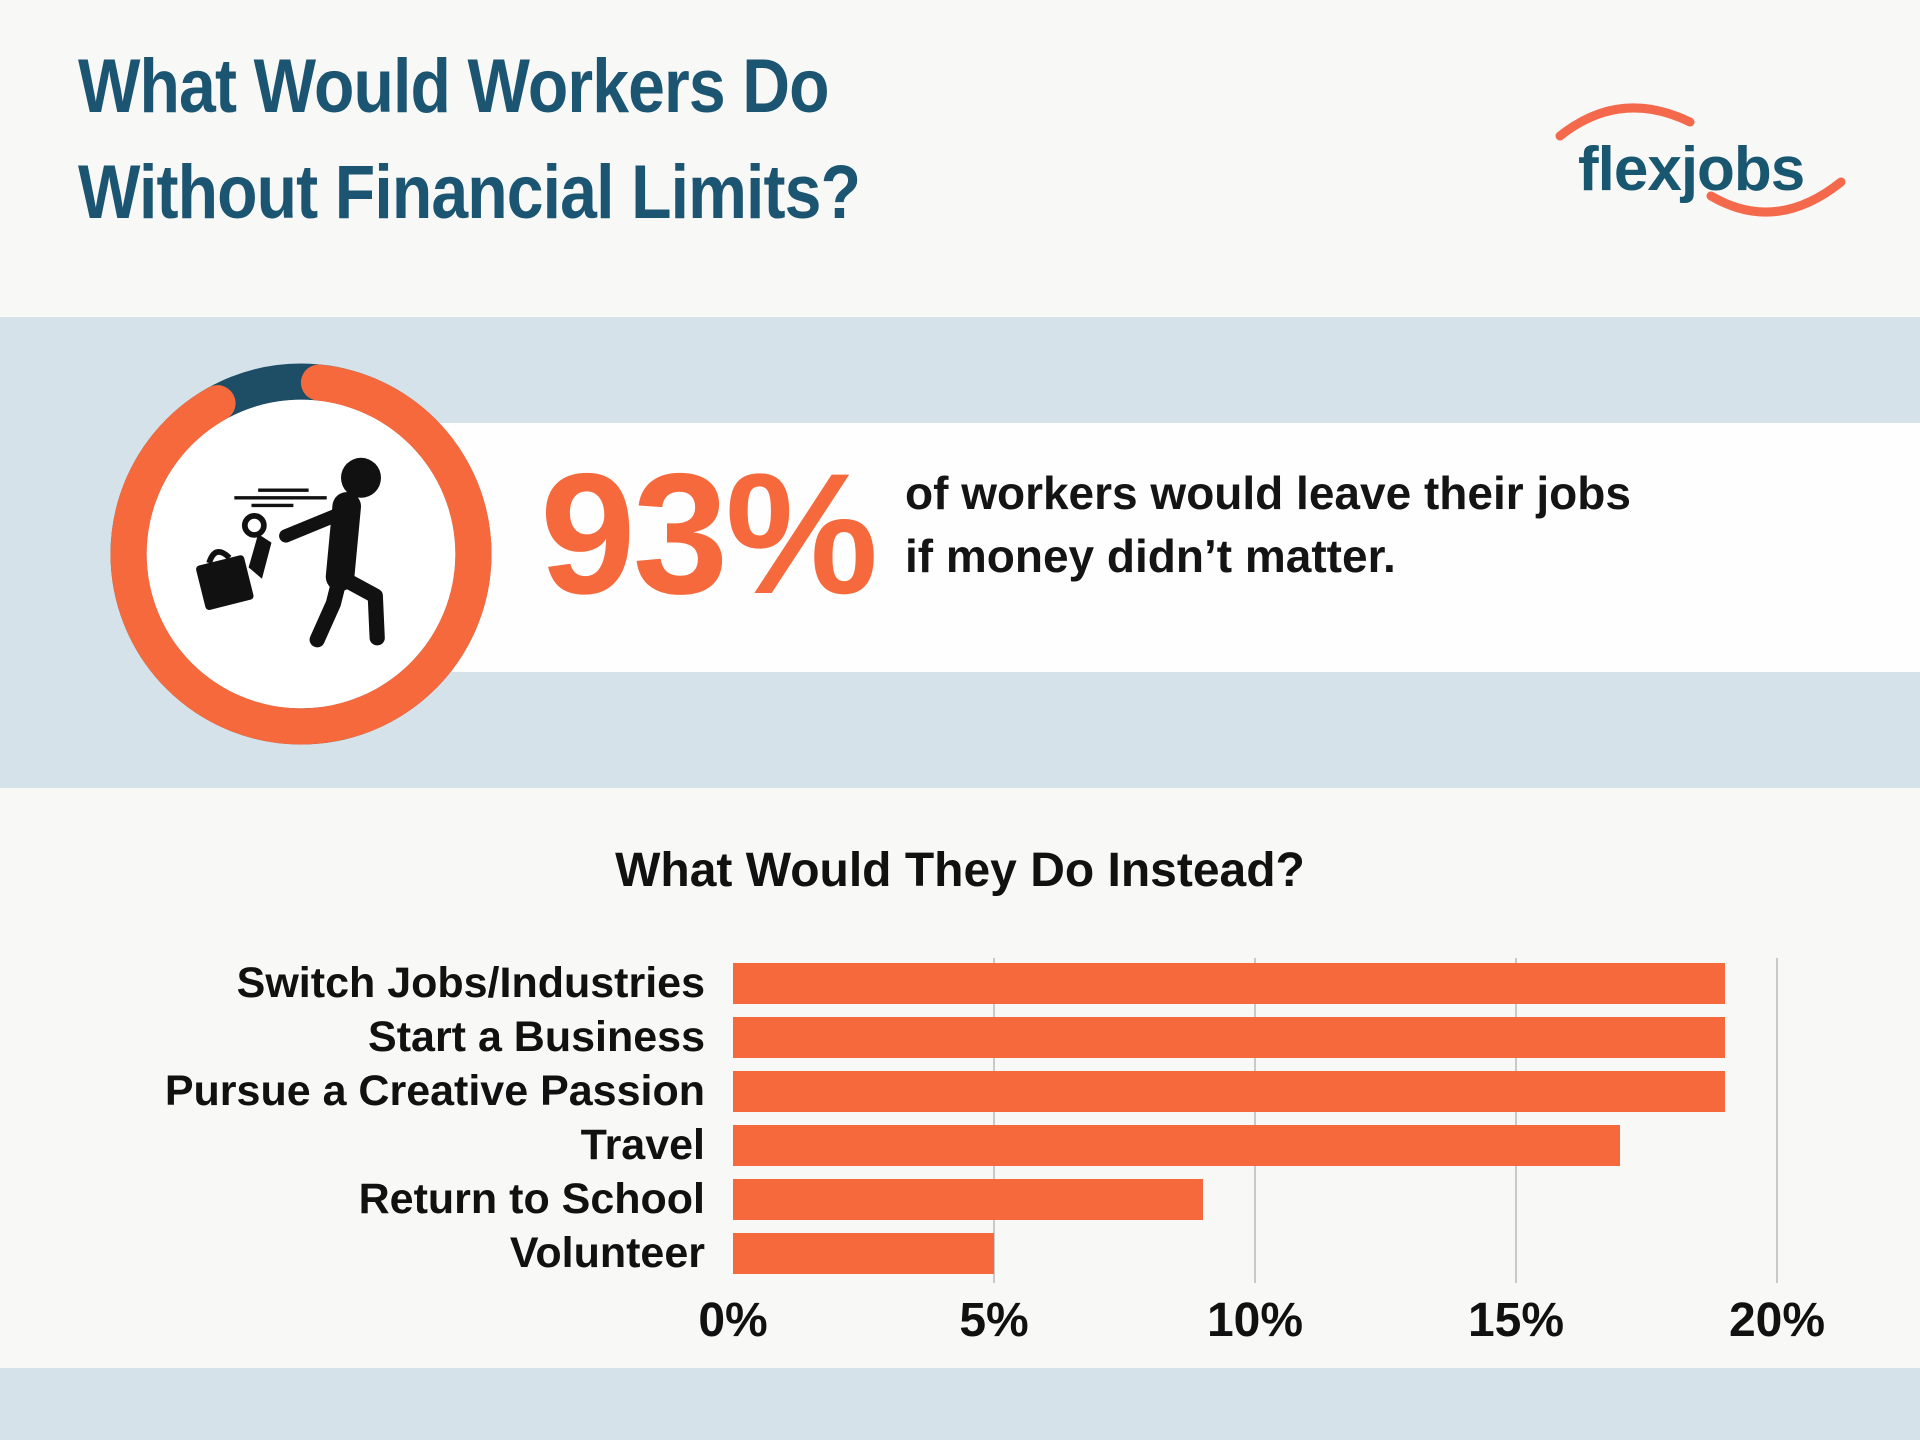 Image resolution: width=1920 pixels, height=1440 pixels. I want to click on bar-row: Start a Business, so click(960, 1037).